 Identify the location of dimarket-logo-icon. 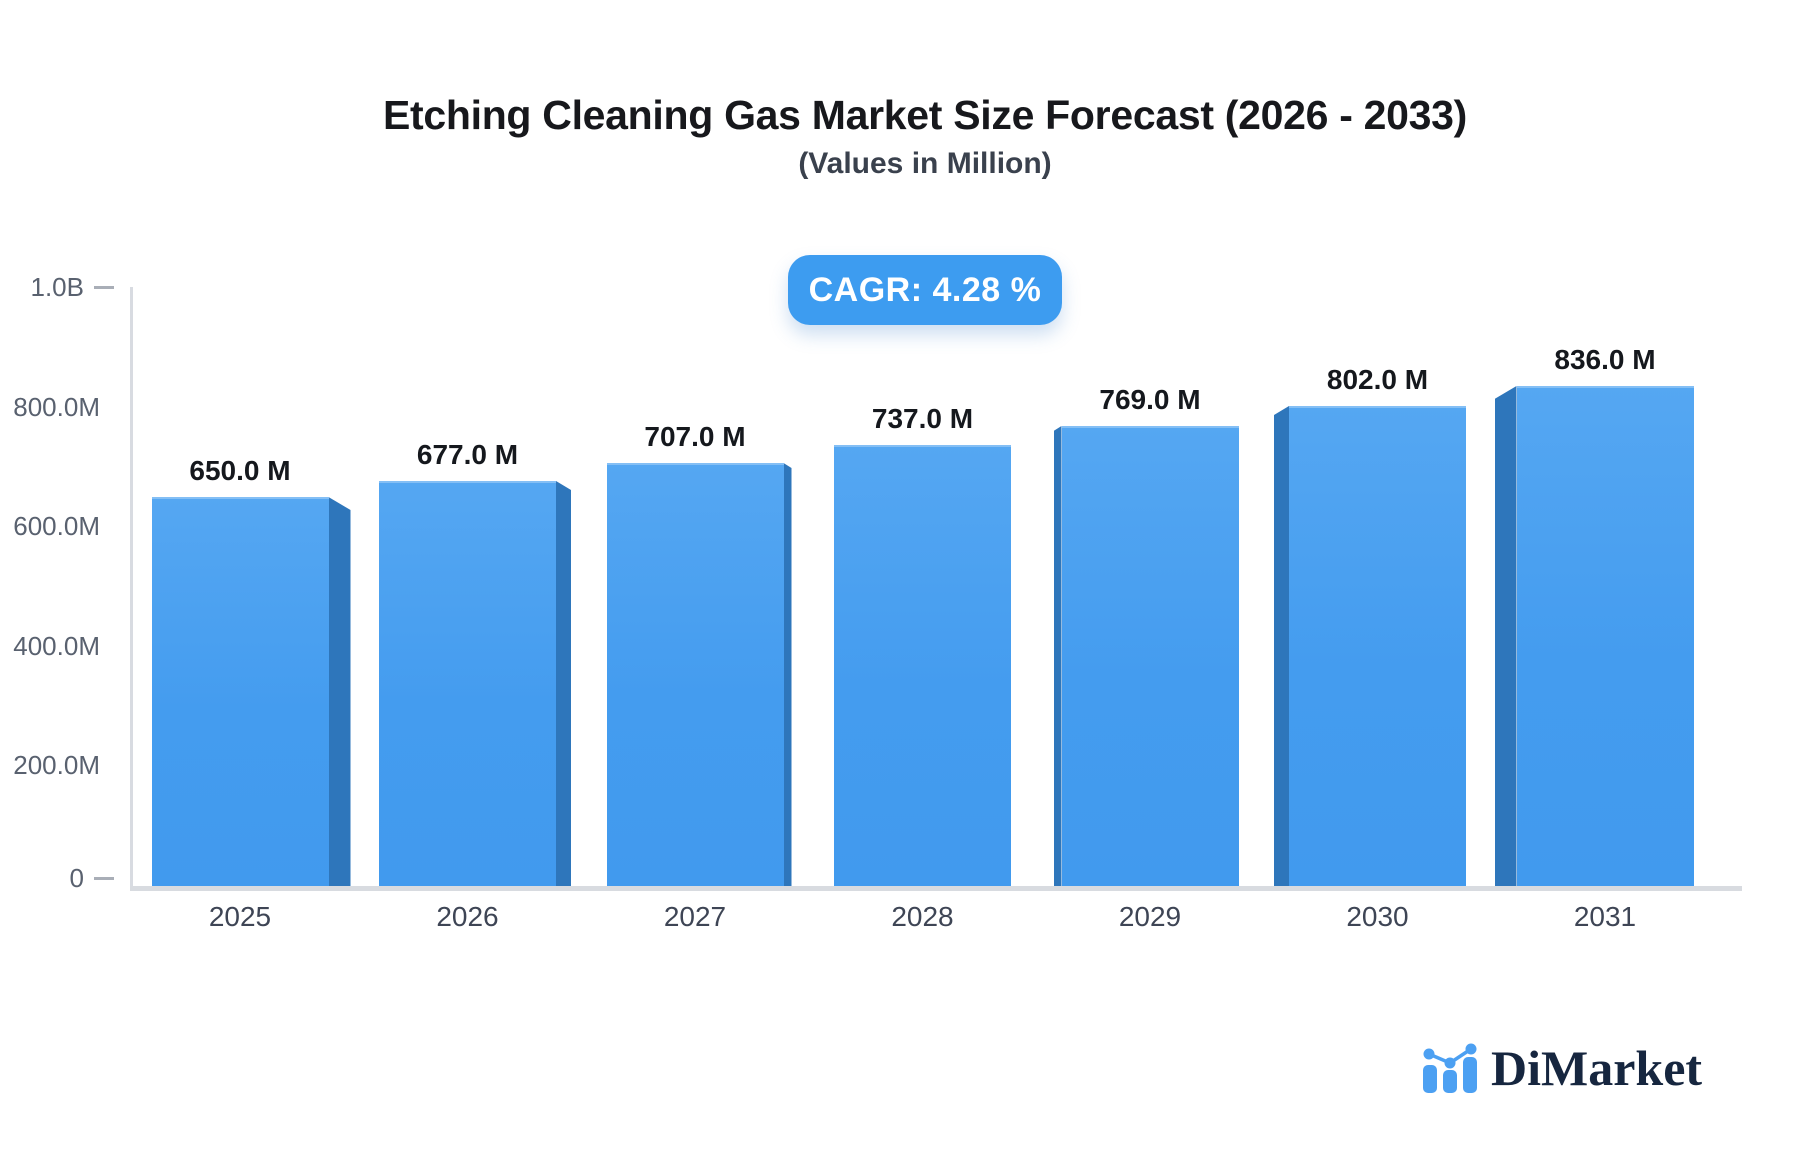
(1450, 1068).